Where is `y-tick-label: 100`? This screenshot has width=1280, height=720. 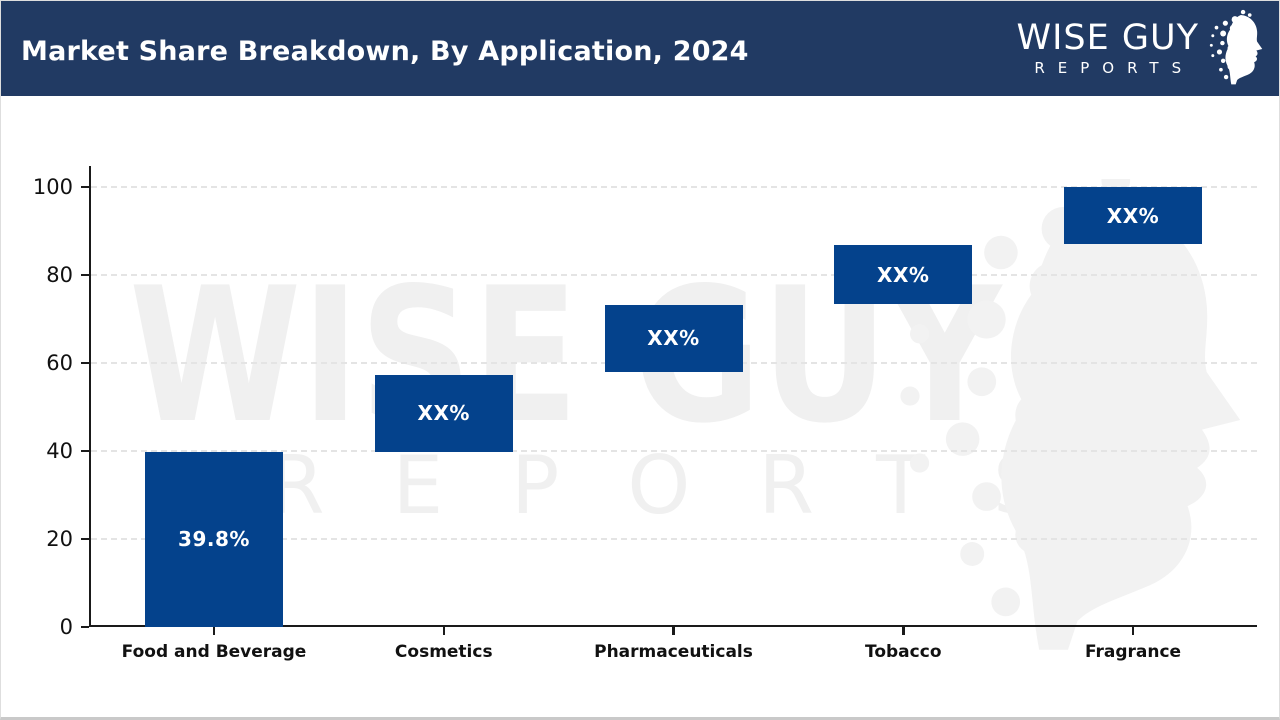
y-tick-label: 100 is located at coordinates (52, 187).